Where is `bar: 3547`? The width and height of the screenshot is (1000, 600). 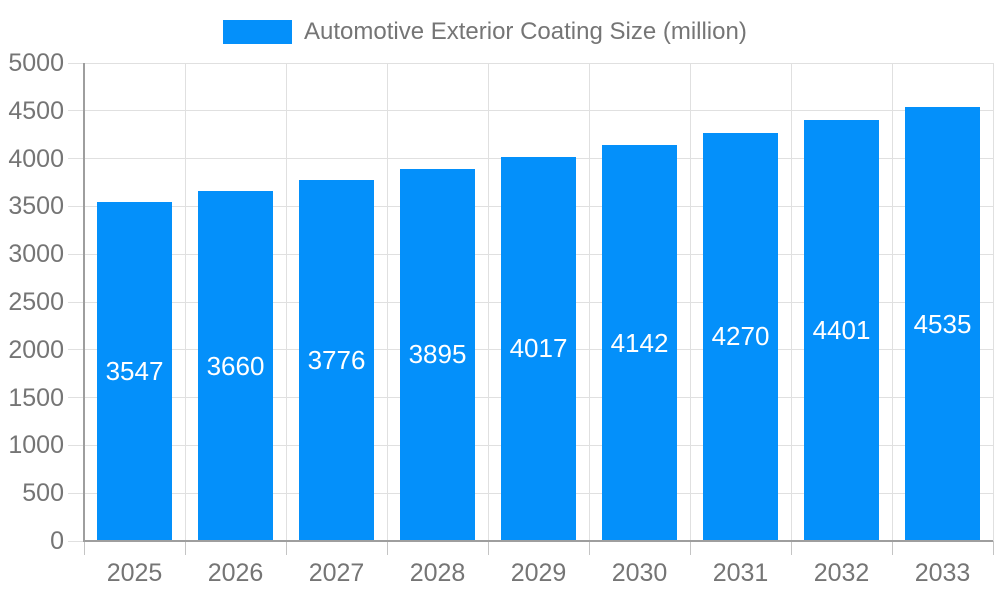 bar: 3547 is located at coordinates (134, 371).